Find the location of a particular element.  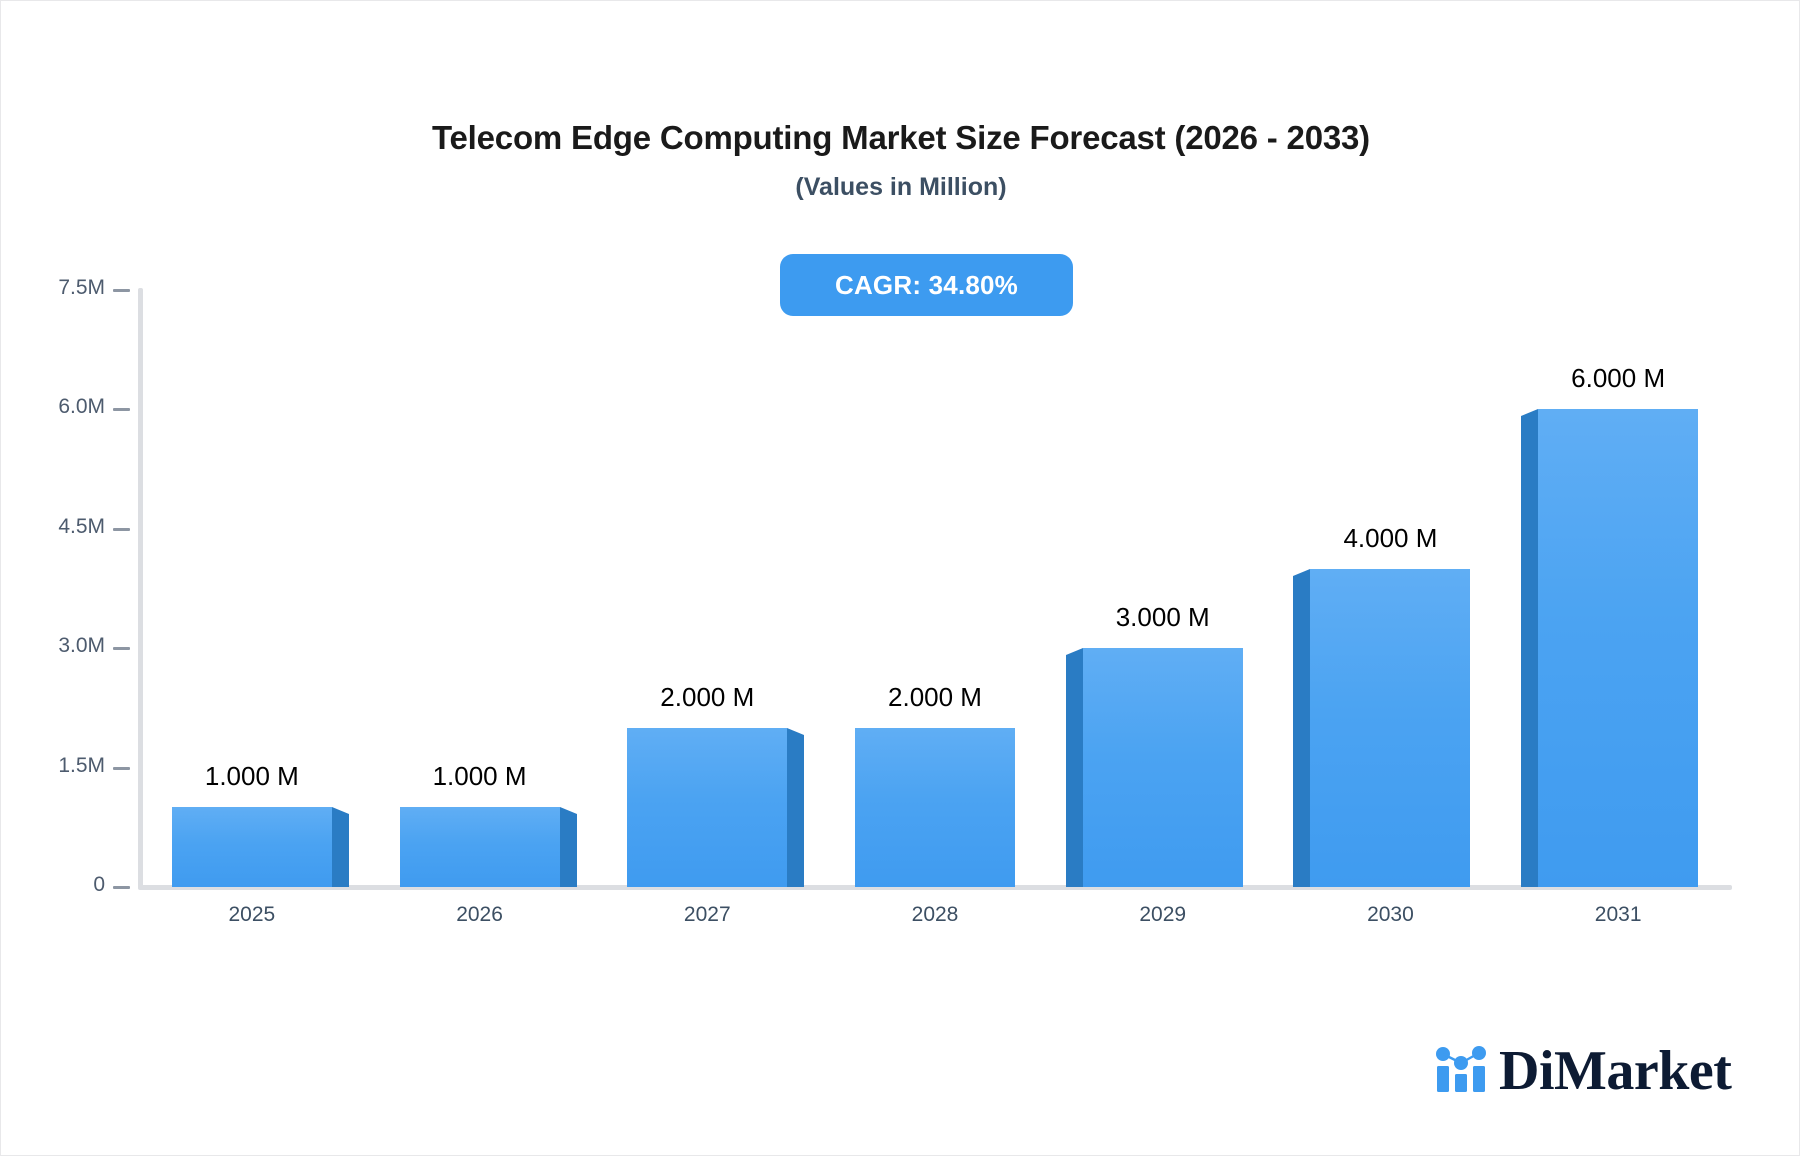

x-axis-tick-label: 2030 is located at coordinates (1390, 914).